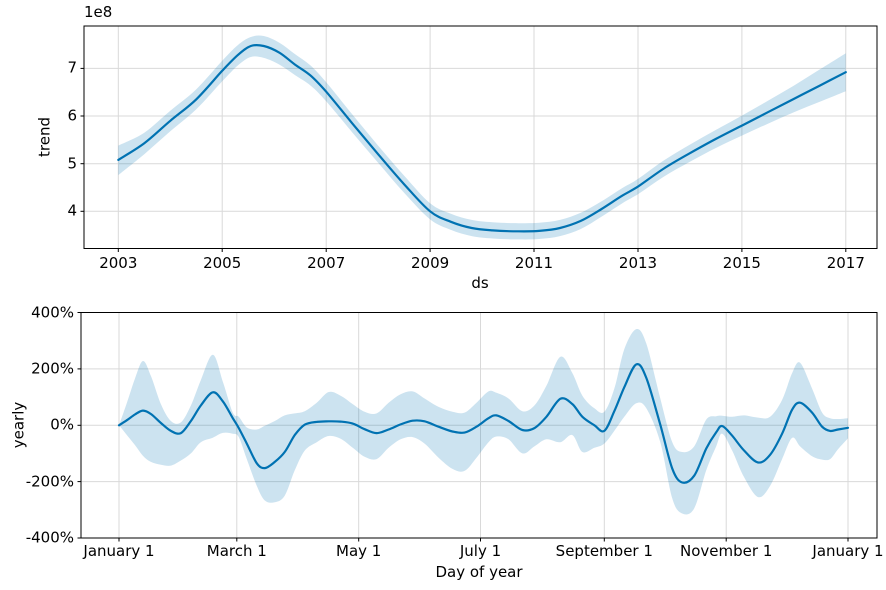  Describe the element at coordinates (72, 67) in the screenshot. I see `trend-y-tick-label: 7` at that location.